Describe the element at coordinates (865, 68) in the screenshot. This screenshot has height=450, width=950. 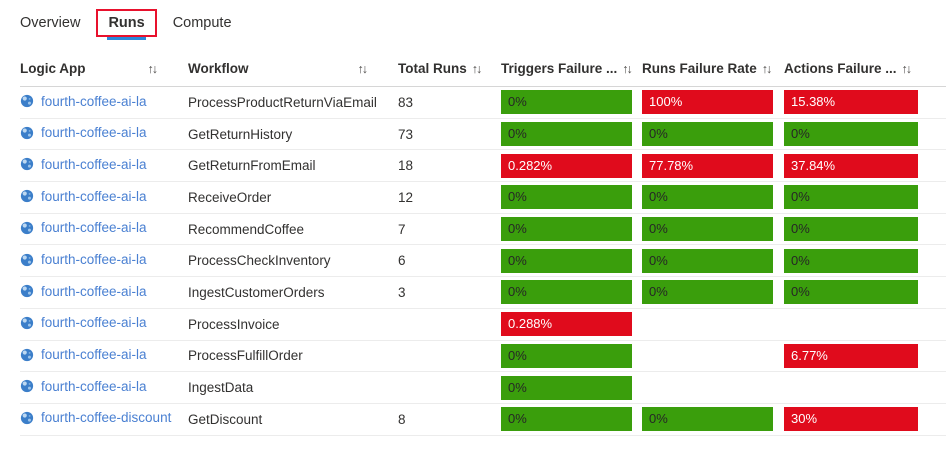
I see `column-header-actions-failure: Actions Failure ... ↑↓` at that location.